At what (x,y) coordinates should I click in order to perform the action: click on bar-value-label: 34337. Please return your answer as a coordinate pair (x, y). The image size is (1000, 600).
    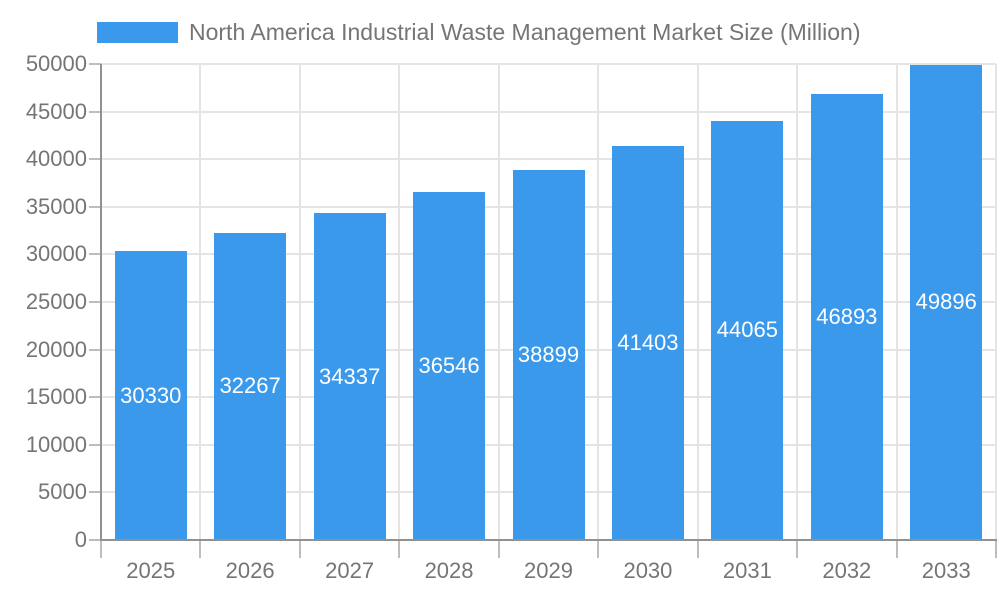
    Looking at the image, I should click on (350, 376).